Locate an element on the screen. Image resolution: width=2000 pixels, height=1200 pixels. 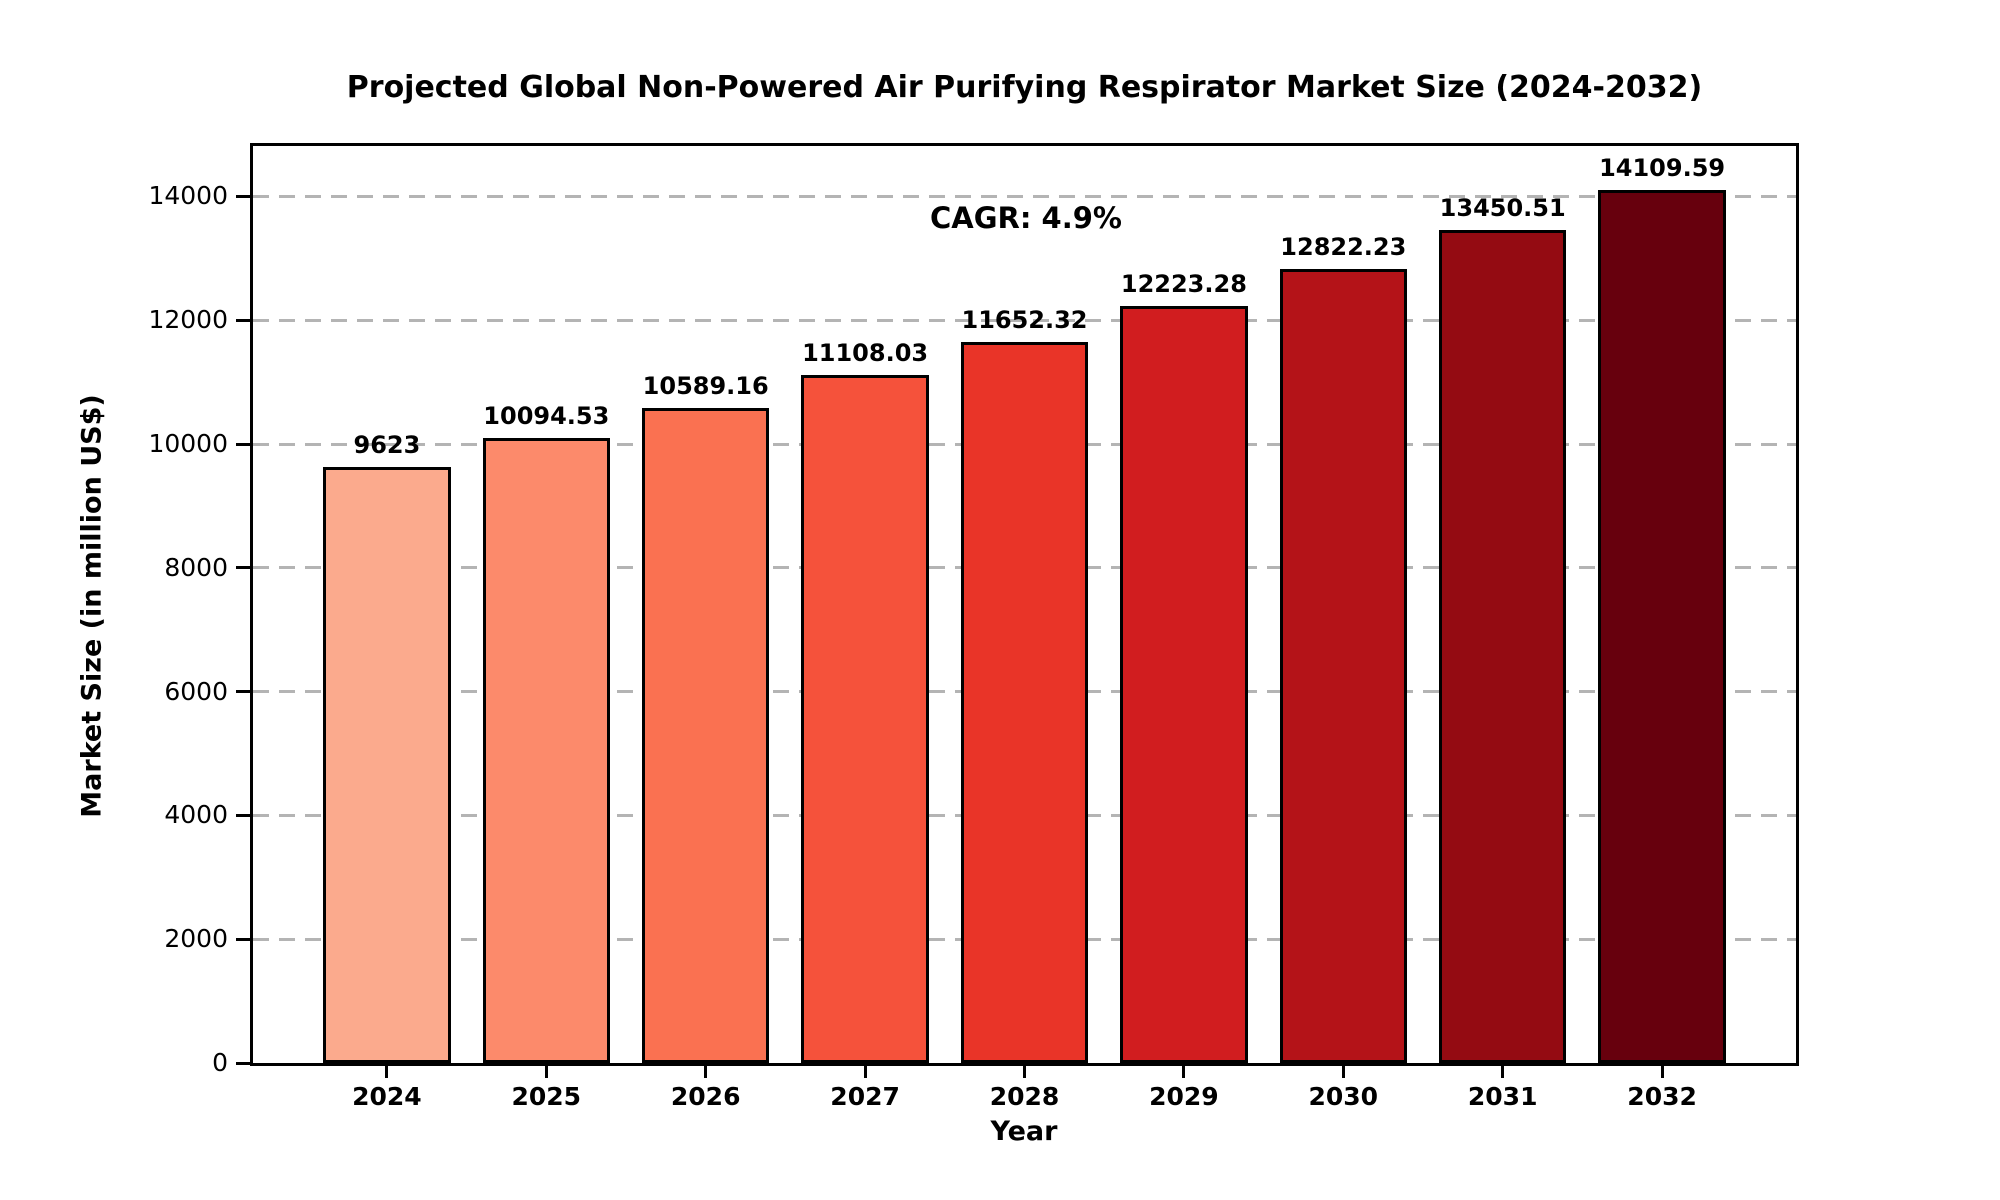
x-tick-mark-2032 is located at coordinates (1662, 1072).